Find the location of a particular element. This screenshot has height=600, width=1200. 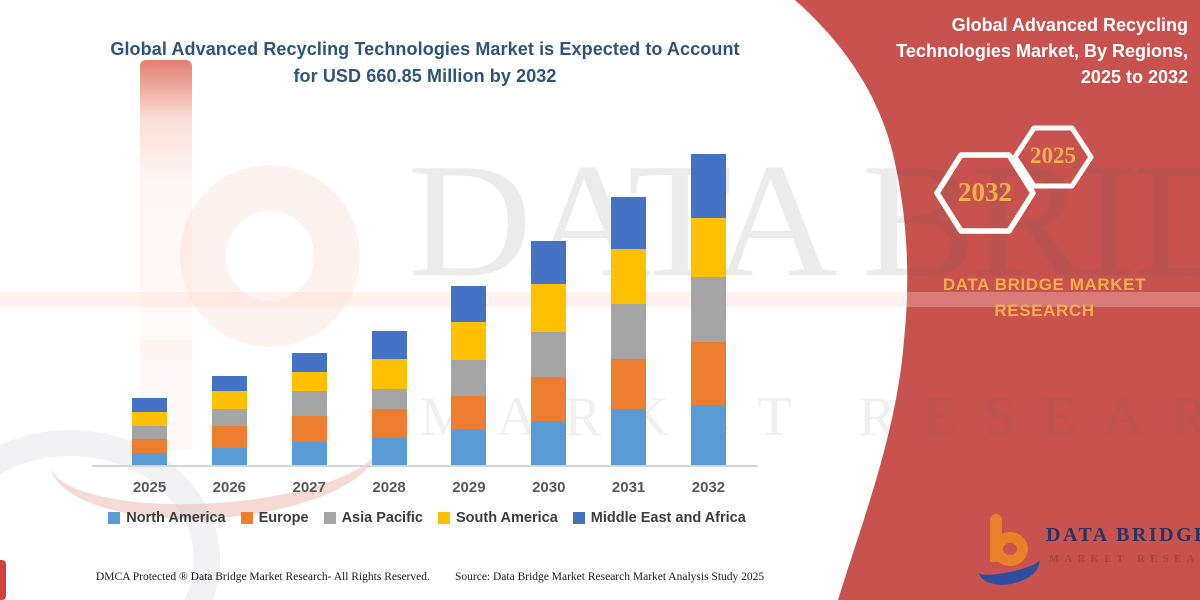

hexagon-2025-label: 2025 is located at coordinates (1053, 155).